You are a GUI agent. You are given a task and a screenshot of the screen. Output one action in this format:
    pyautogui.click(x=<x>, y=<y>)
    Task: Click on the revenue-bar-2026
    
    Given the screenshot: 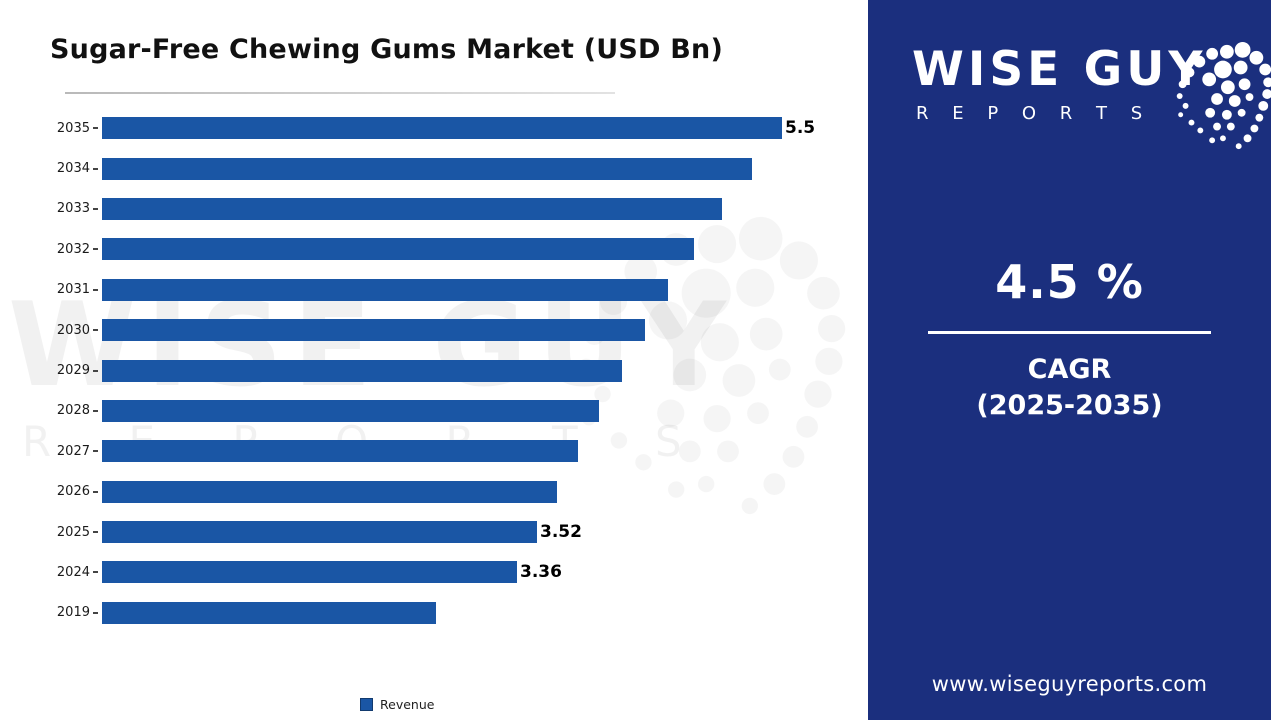 What is the action you would take?
    pyautogui.click(x=329, y=491)
    